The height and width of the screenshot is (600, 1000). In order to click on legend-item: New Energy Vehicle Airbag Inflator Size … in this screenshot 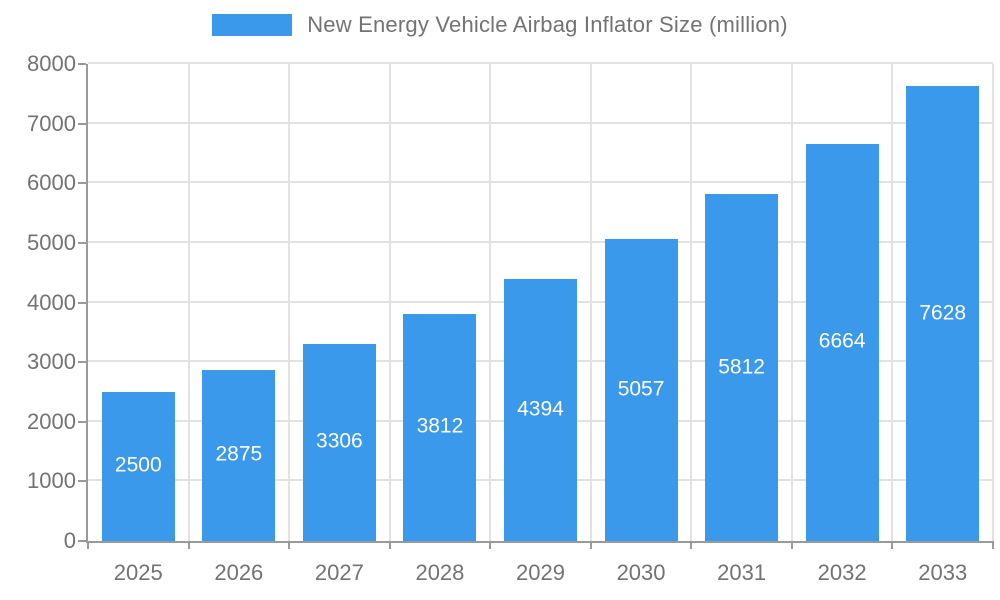, I will do `click(500, 25)`.